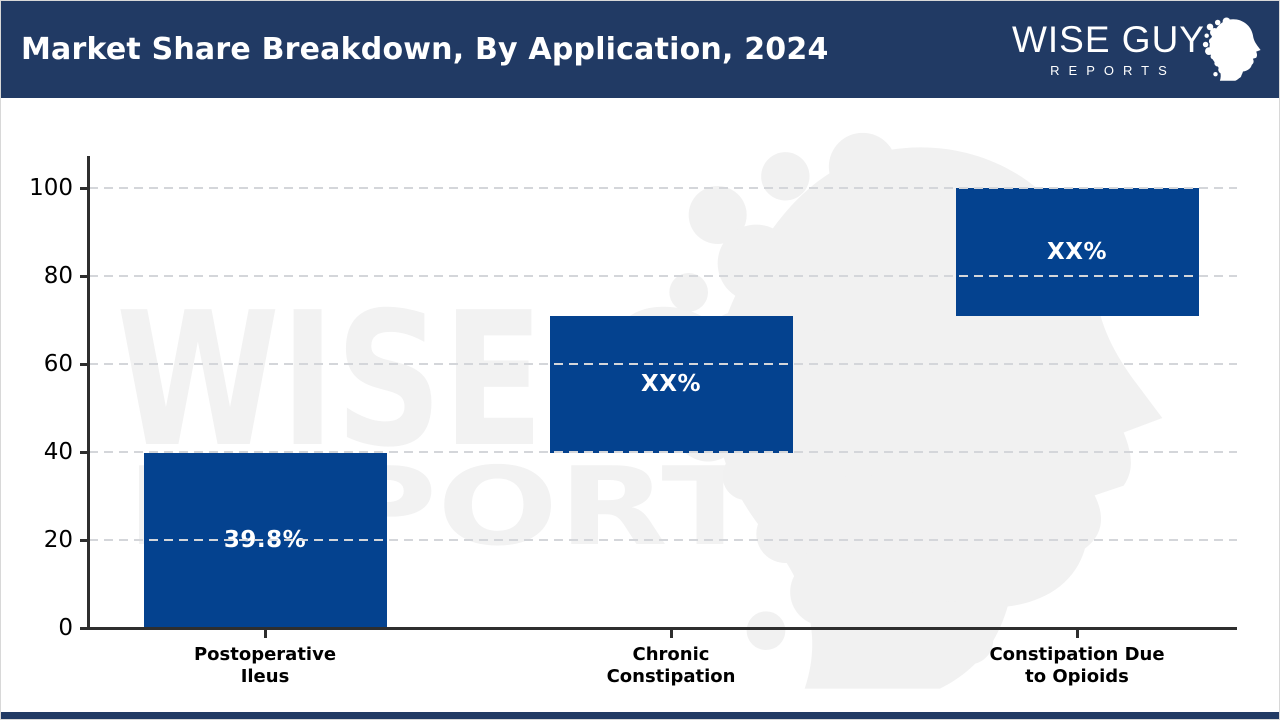 Image resolution: width=1280 pixels, height=720 pixels. What do you see at coordinates (1113, 70) in the screenshot?
I see `logo-reports-text: REPORTS` at bounding box center [1113, 70].